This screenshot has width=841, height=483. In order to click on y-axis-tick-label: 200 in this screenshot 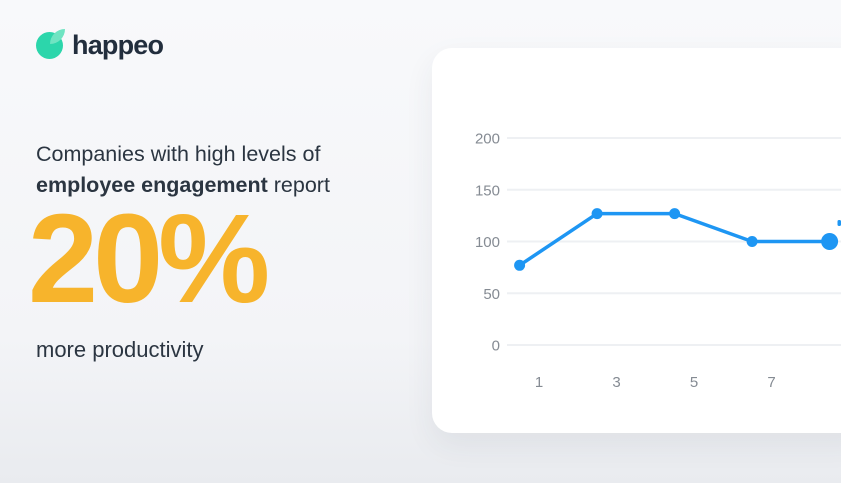, I will do `click(487, 139)`.